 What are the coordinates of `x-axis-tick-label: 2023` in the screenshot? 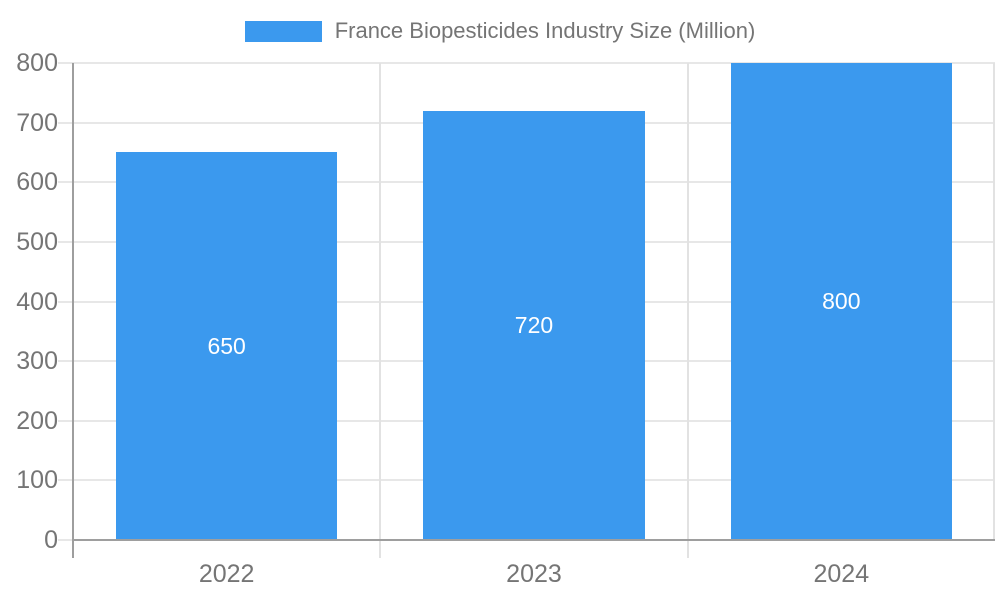 It's located at (534, 574).